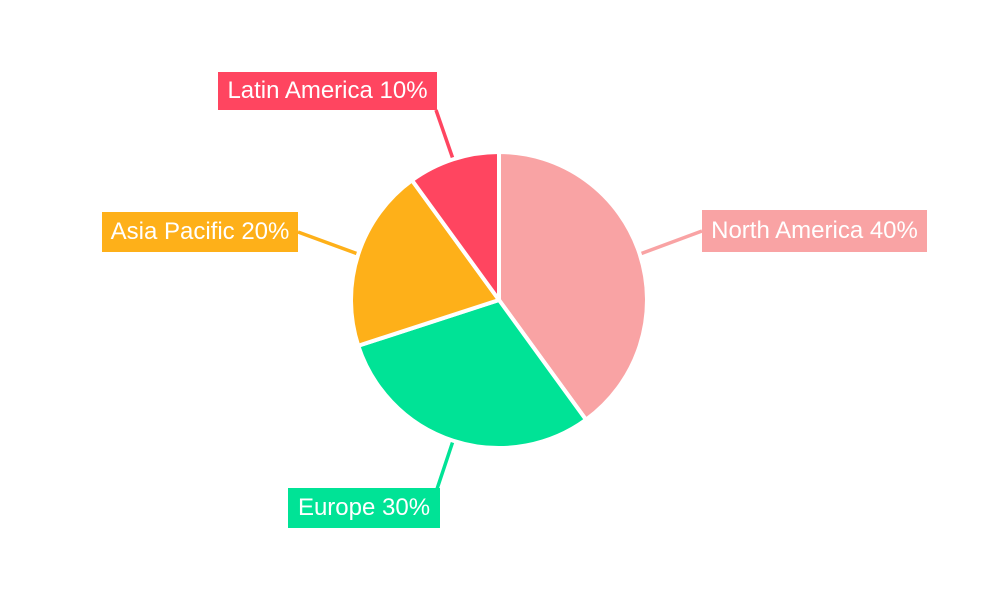 This screenshot has height=600, width=1000. Describe the element at coordinates (814, 231) in the screenshot. I see `pie-label-north-america: North America 40%` at that location.